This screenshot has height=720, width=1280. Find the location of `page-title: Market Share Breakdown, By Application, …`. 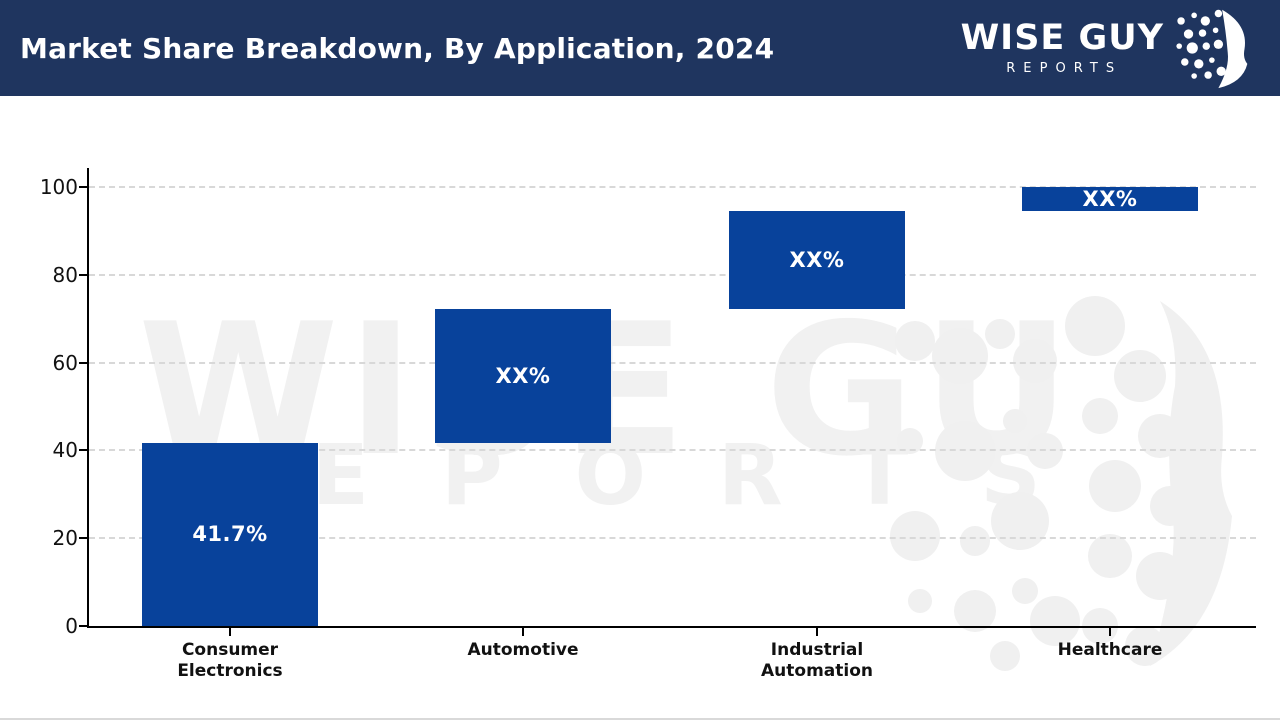

page-title: Market Share Breakdown, By Application, … is located at coordinates (397, 48).